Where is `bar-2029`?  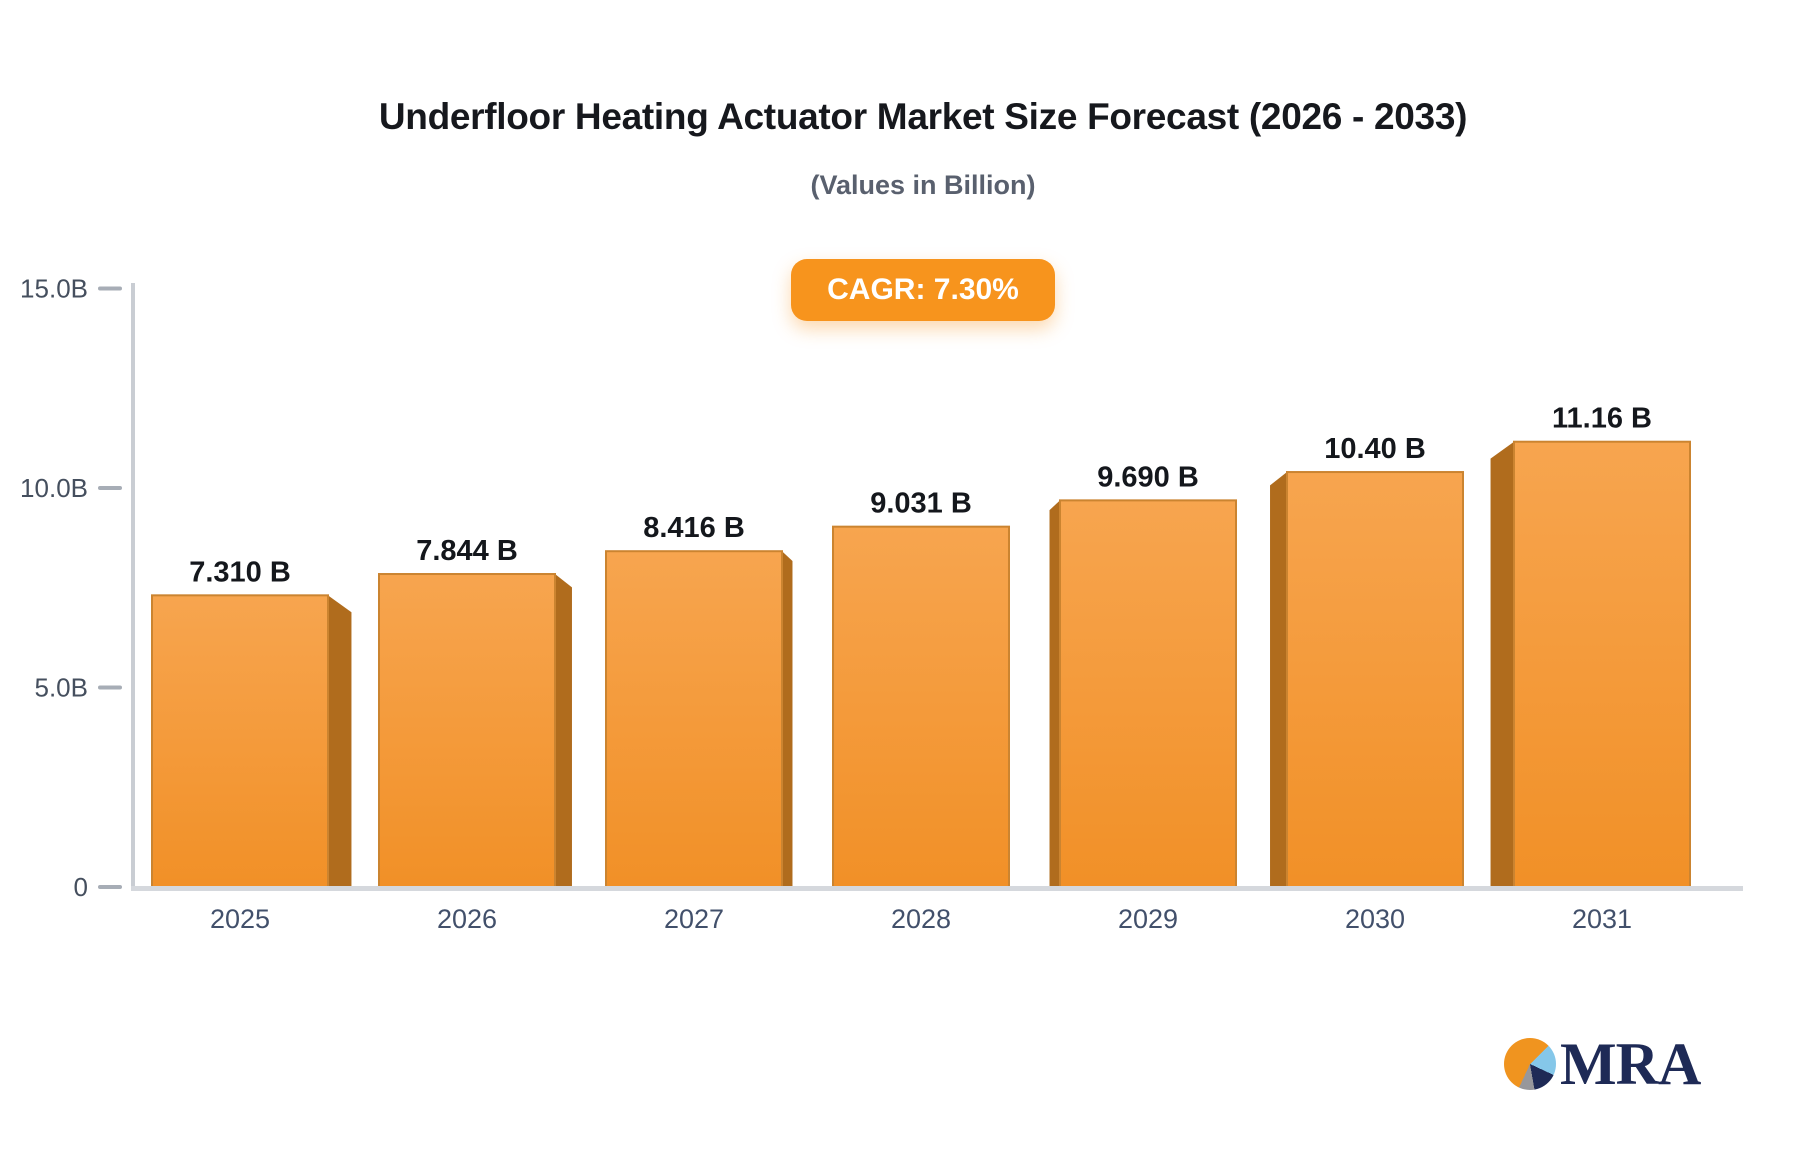
bar-2029 is located at coordinates (1148, 693).